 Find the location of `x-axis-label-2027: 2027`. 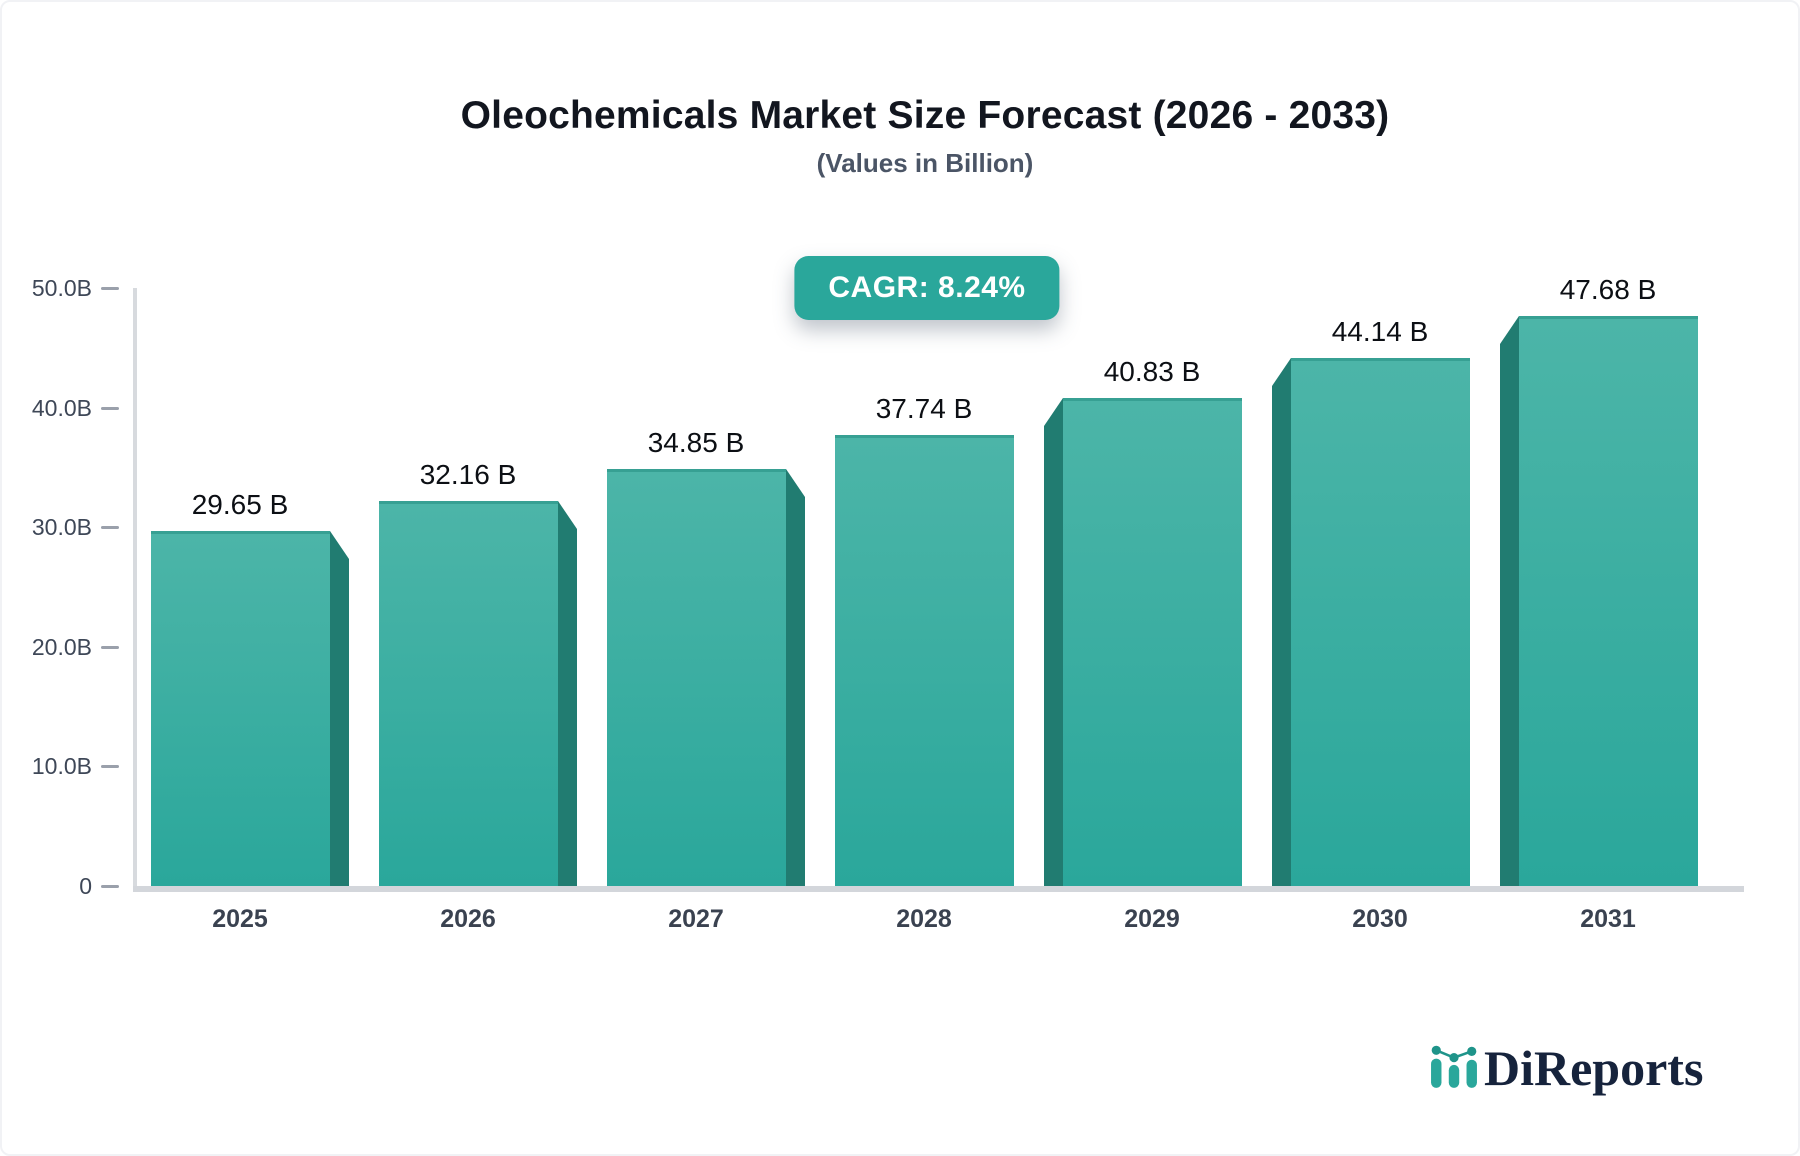

x-axis-label-2027: 2027 is located at coordinates (696, 919).